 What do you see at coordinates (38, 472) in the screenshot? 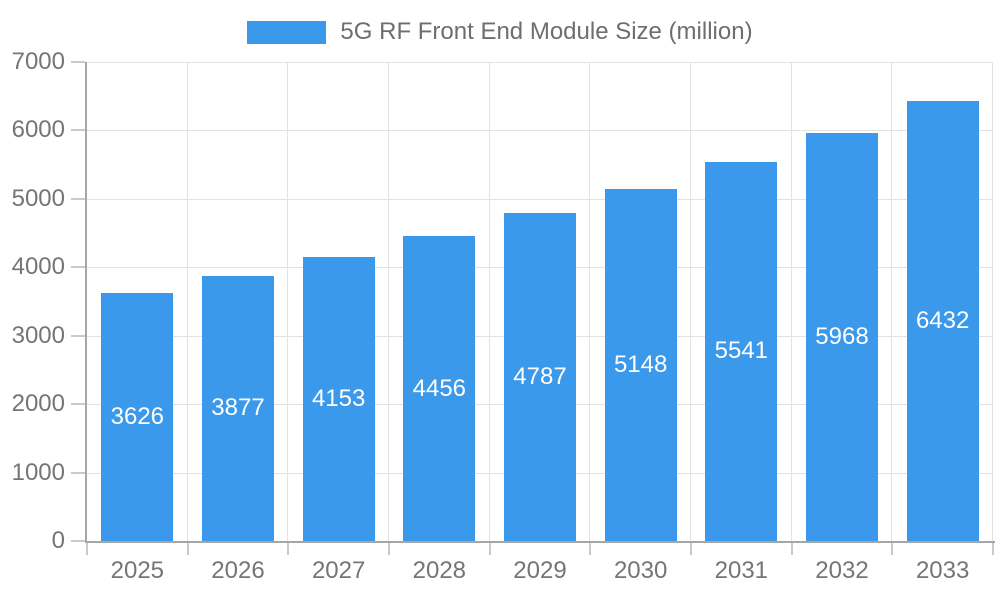
I see `y-tick-label: 1000` at bounding box center [38, 472].